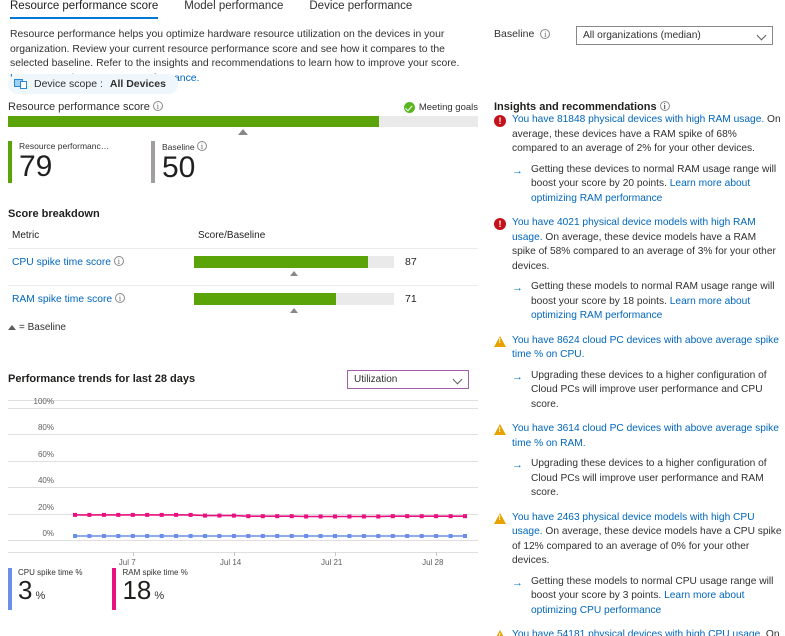  Describe the element at coordinates (294, 310) in the screenshot. I see `baseline-marker-triangle` at that location.